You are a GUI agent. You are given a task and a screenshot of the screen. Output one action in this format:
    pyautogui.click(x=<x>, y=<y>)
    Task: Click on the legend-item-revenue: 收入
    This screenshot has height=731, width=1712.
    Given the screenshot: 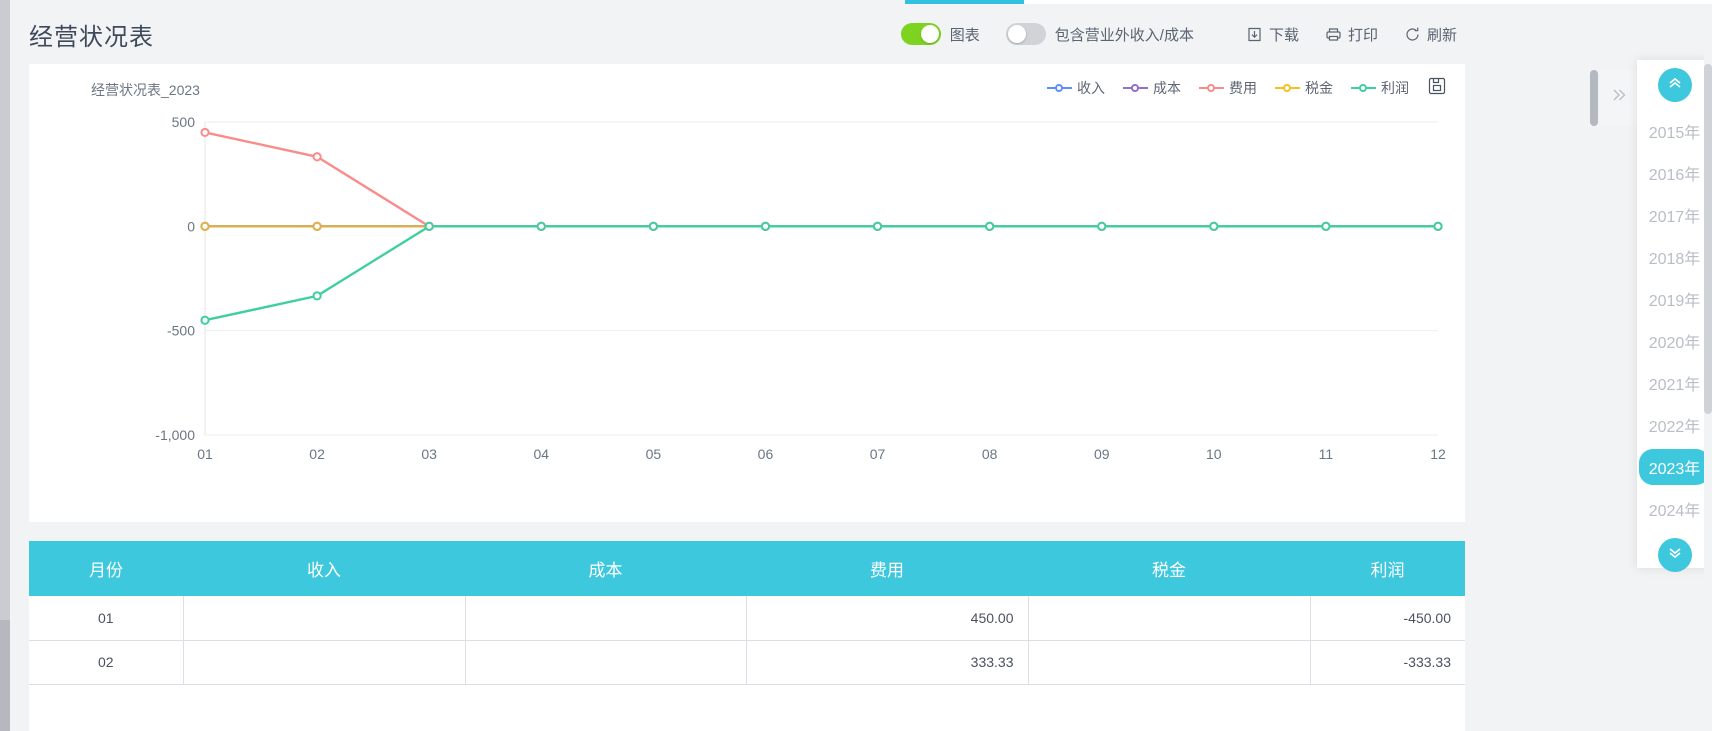 What is the action you would take?
    pyautogui.click(x=1076, y=88)
    